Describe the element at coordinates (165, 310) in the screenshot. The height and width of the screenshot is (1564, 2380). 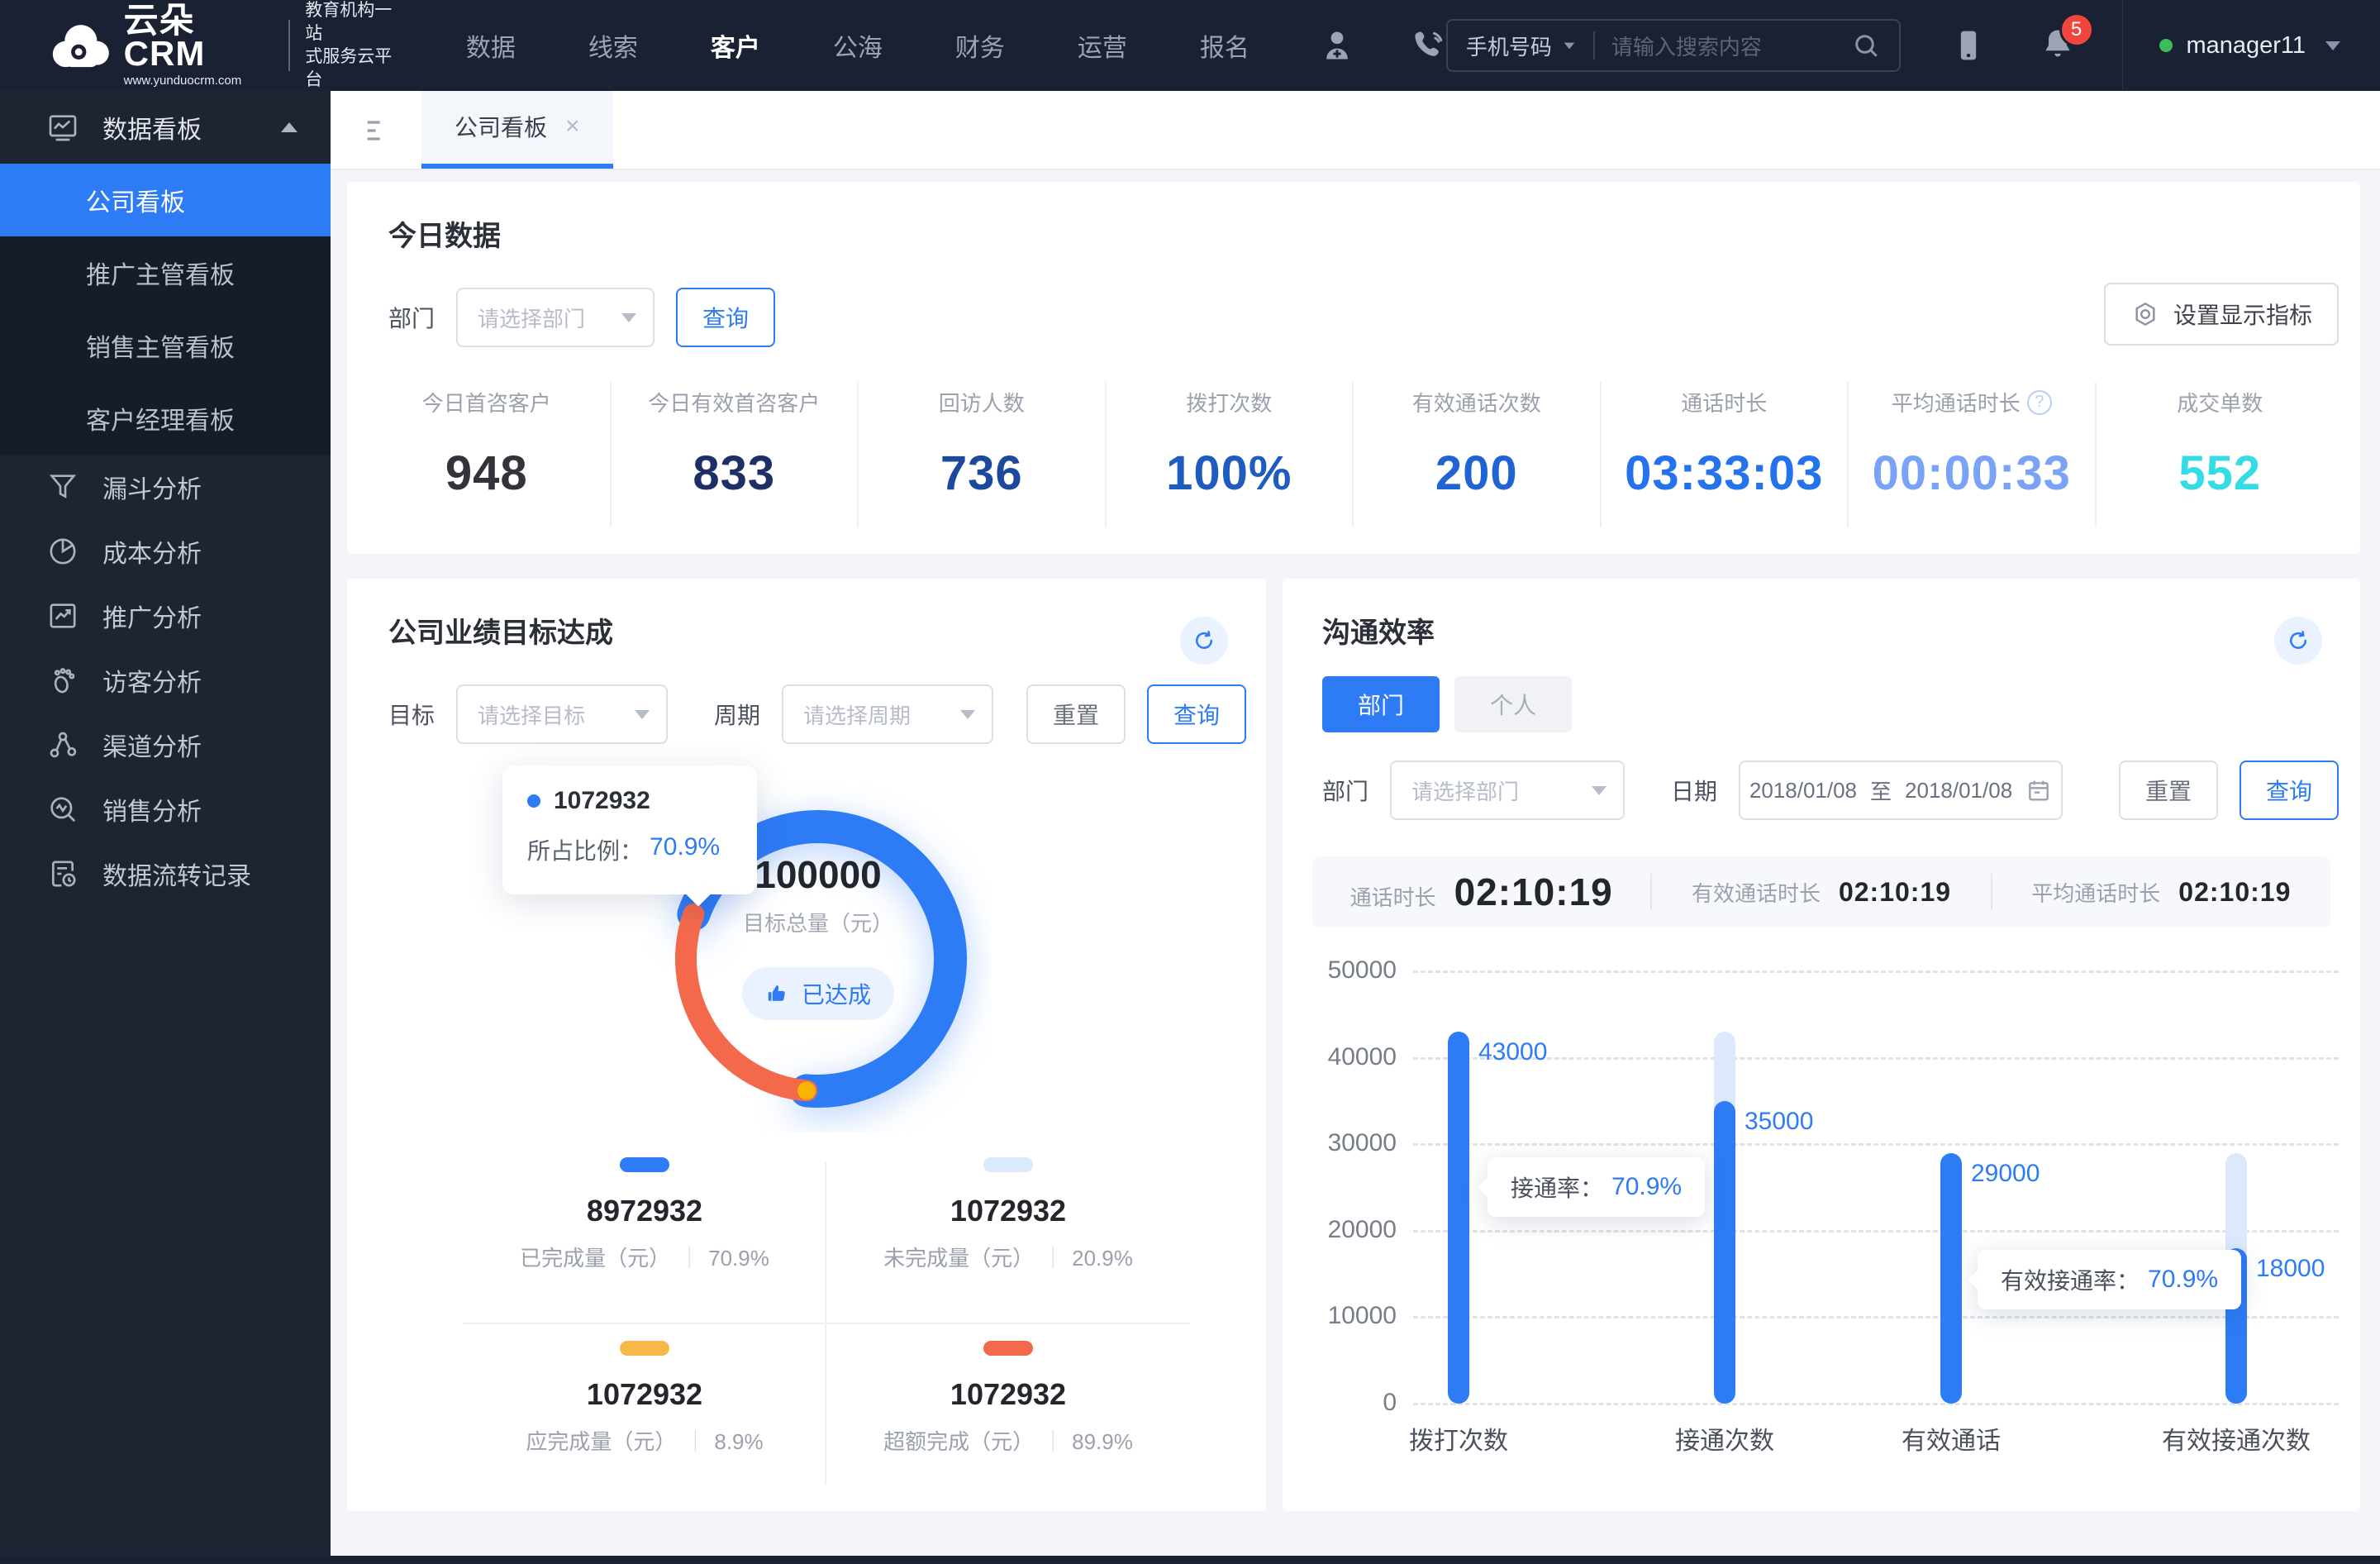
I see `sidebar-submenu: 公司看板 推广主管看板 销售主管看板 客户经理看板` at that location.